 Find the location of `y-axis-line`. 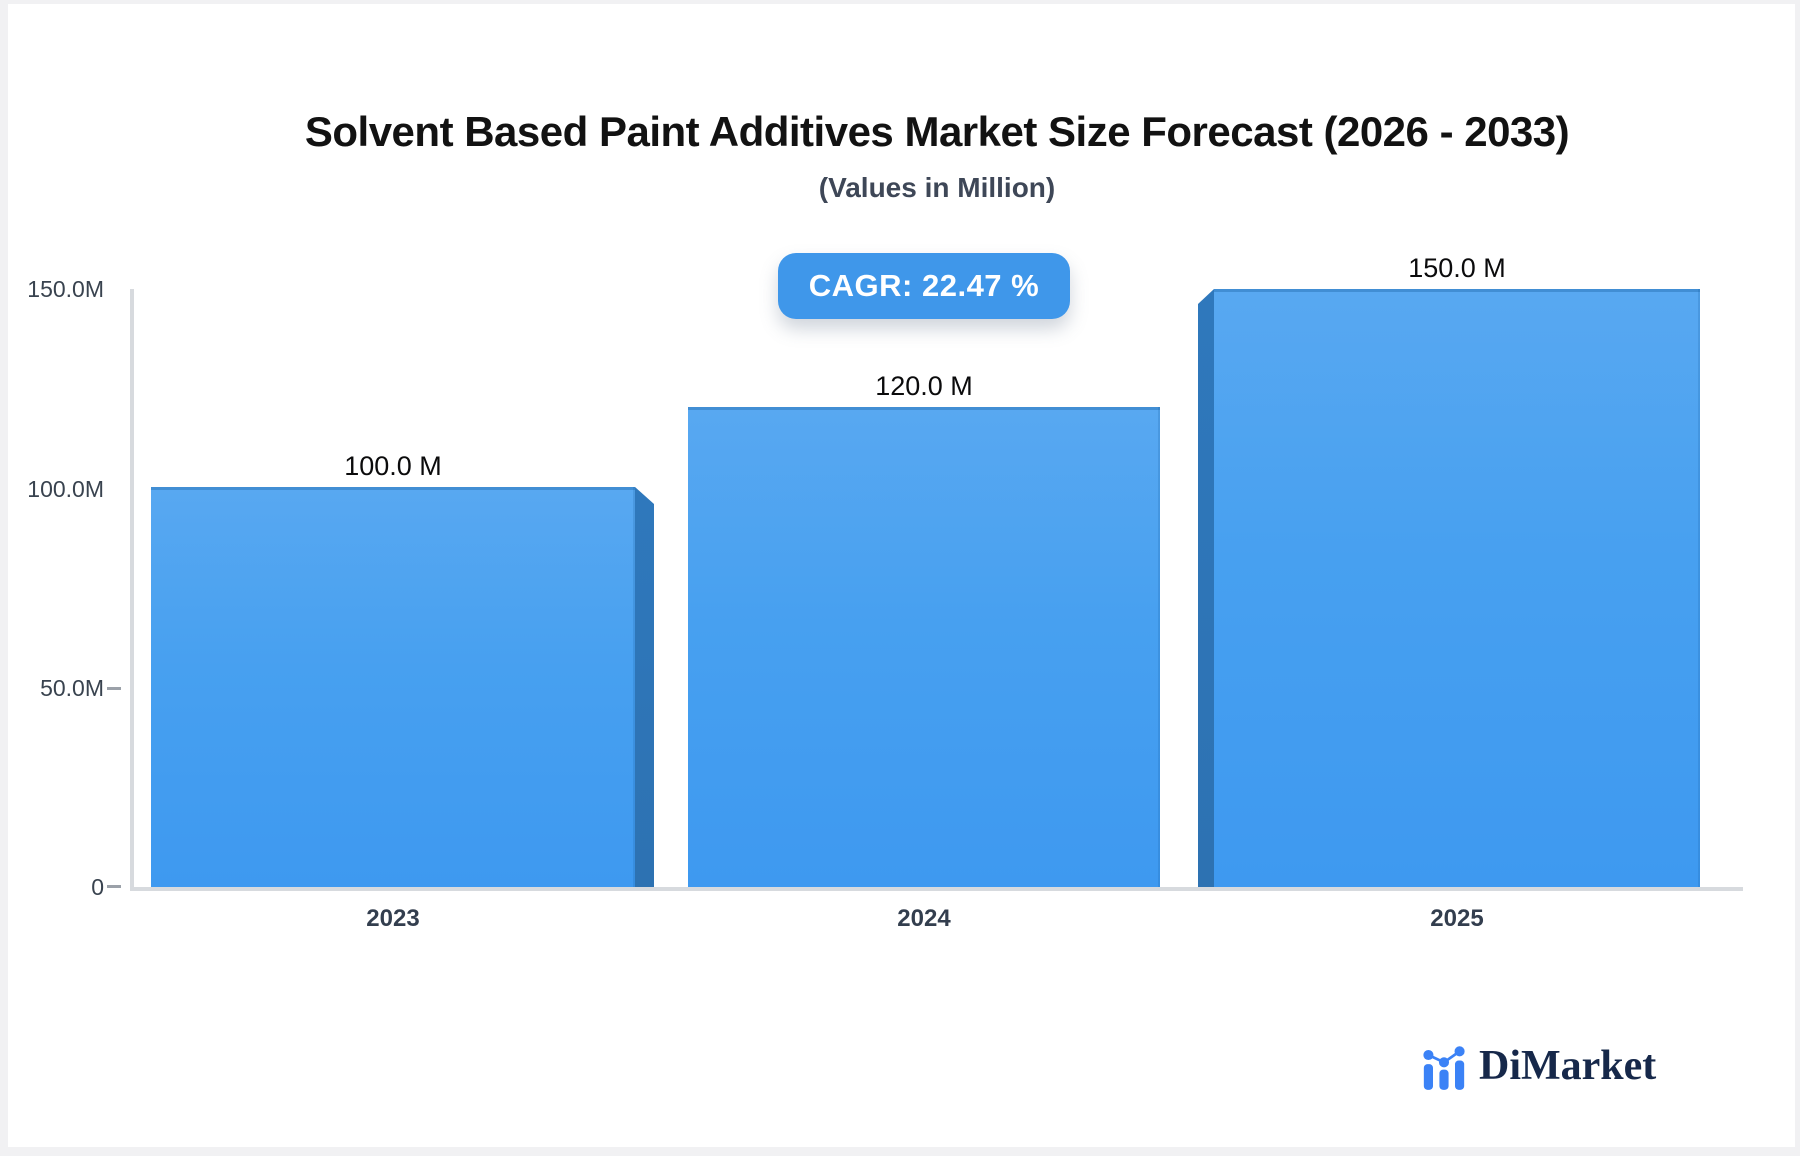

y-axis-line is located at coordinates (132, 589).